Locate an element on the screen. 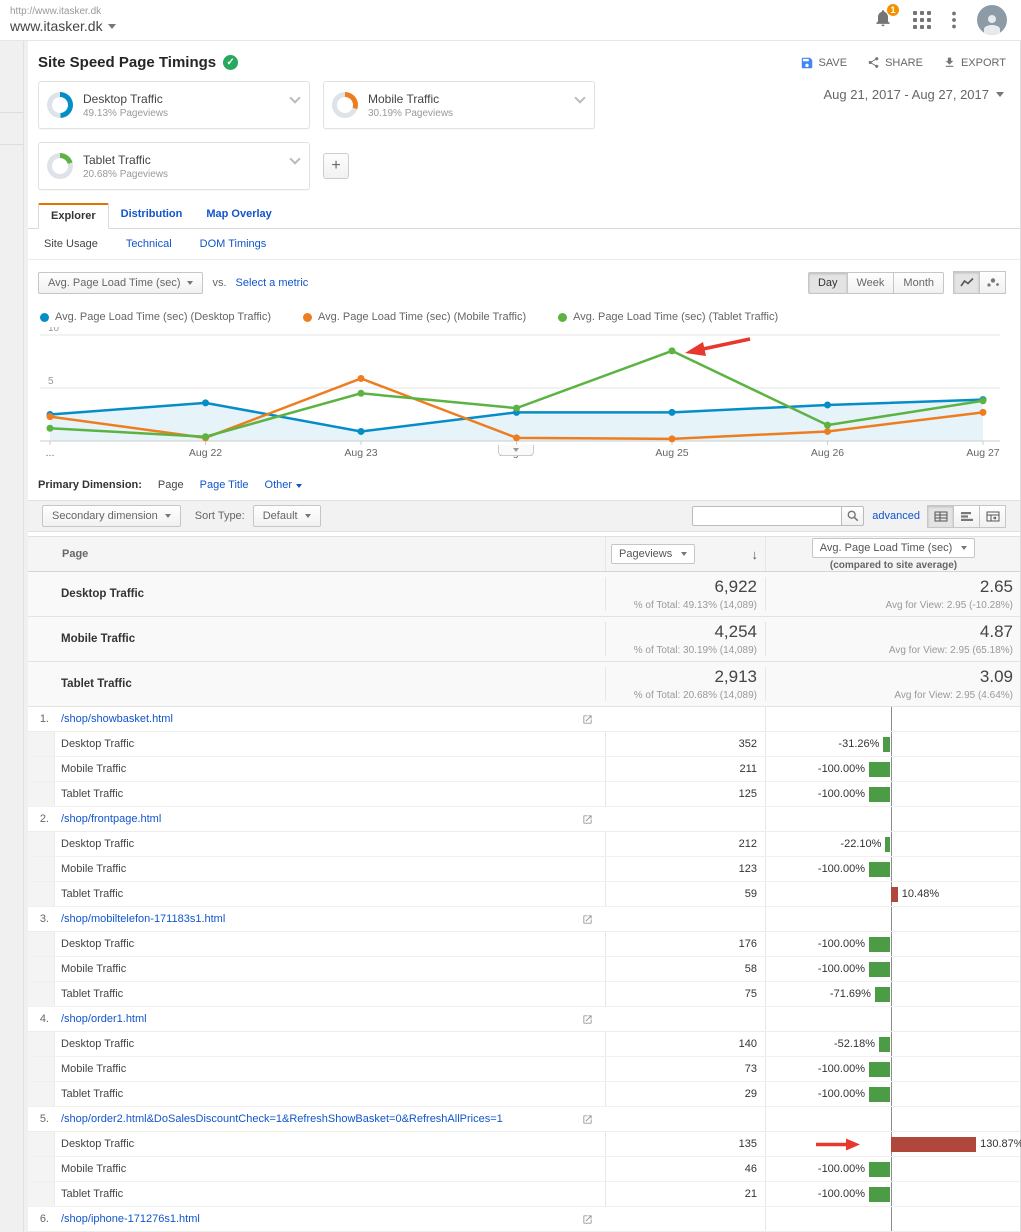 Image resolution: width=1021 pixels, height=1232 pixels. apps-grid-button is located at coordinates (922, 20).